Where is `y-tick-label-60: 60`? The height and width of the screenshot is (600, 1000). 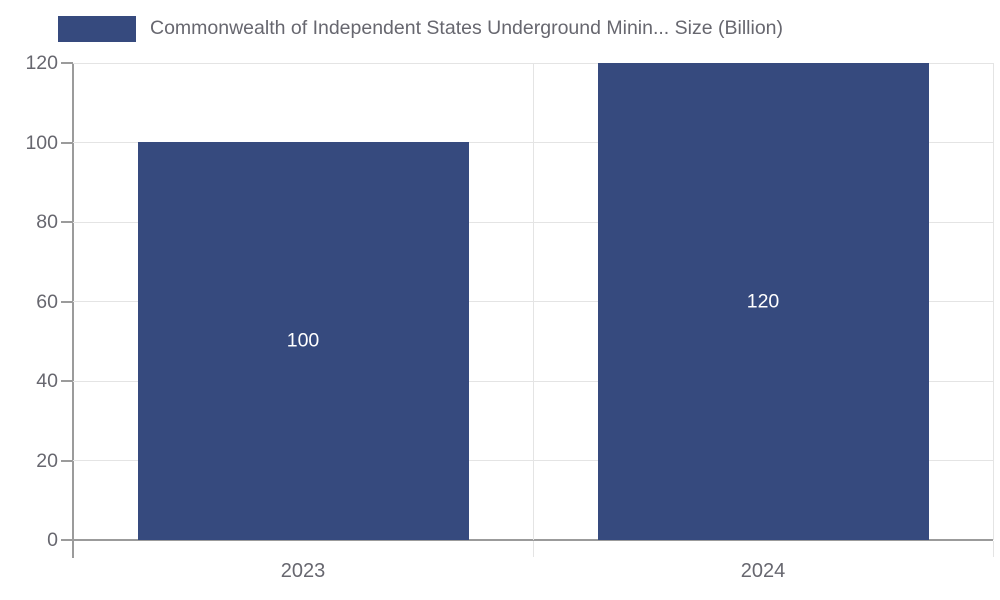 y-tick-label-60: 60 is located at coordinates (47, 301).